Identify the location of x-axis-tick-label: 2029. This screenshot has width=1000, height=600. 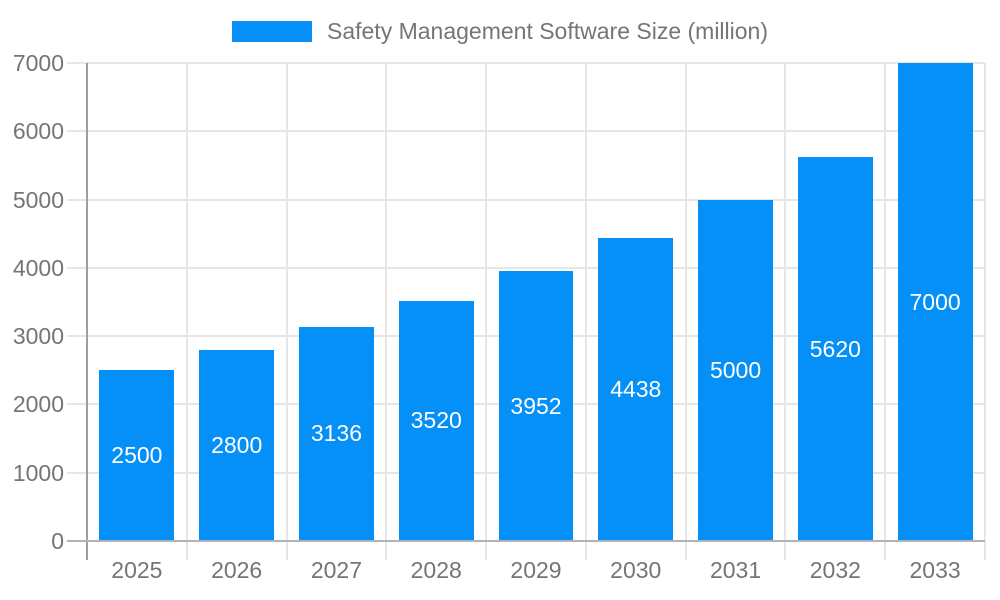
(536, 570).